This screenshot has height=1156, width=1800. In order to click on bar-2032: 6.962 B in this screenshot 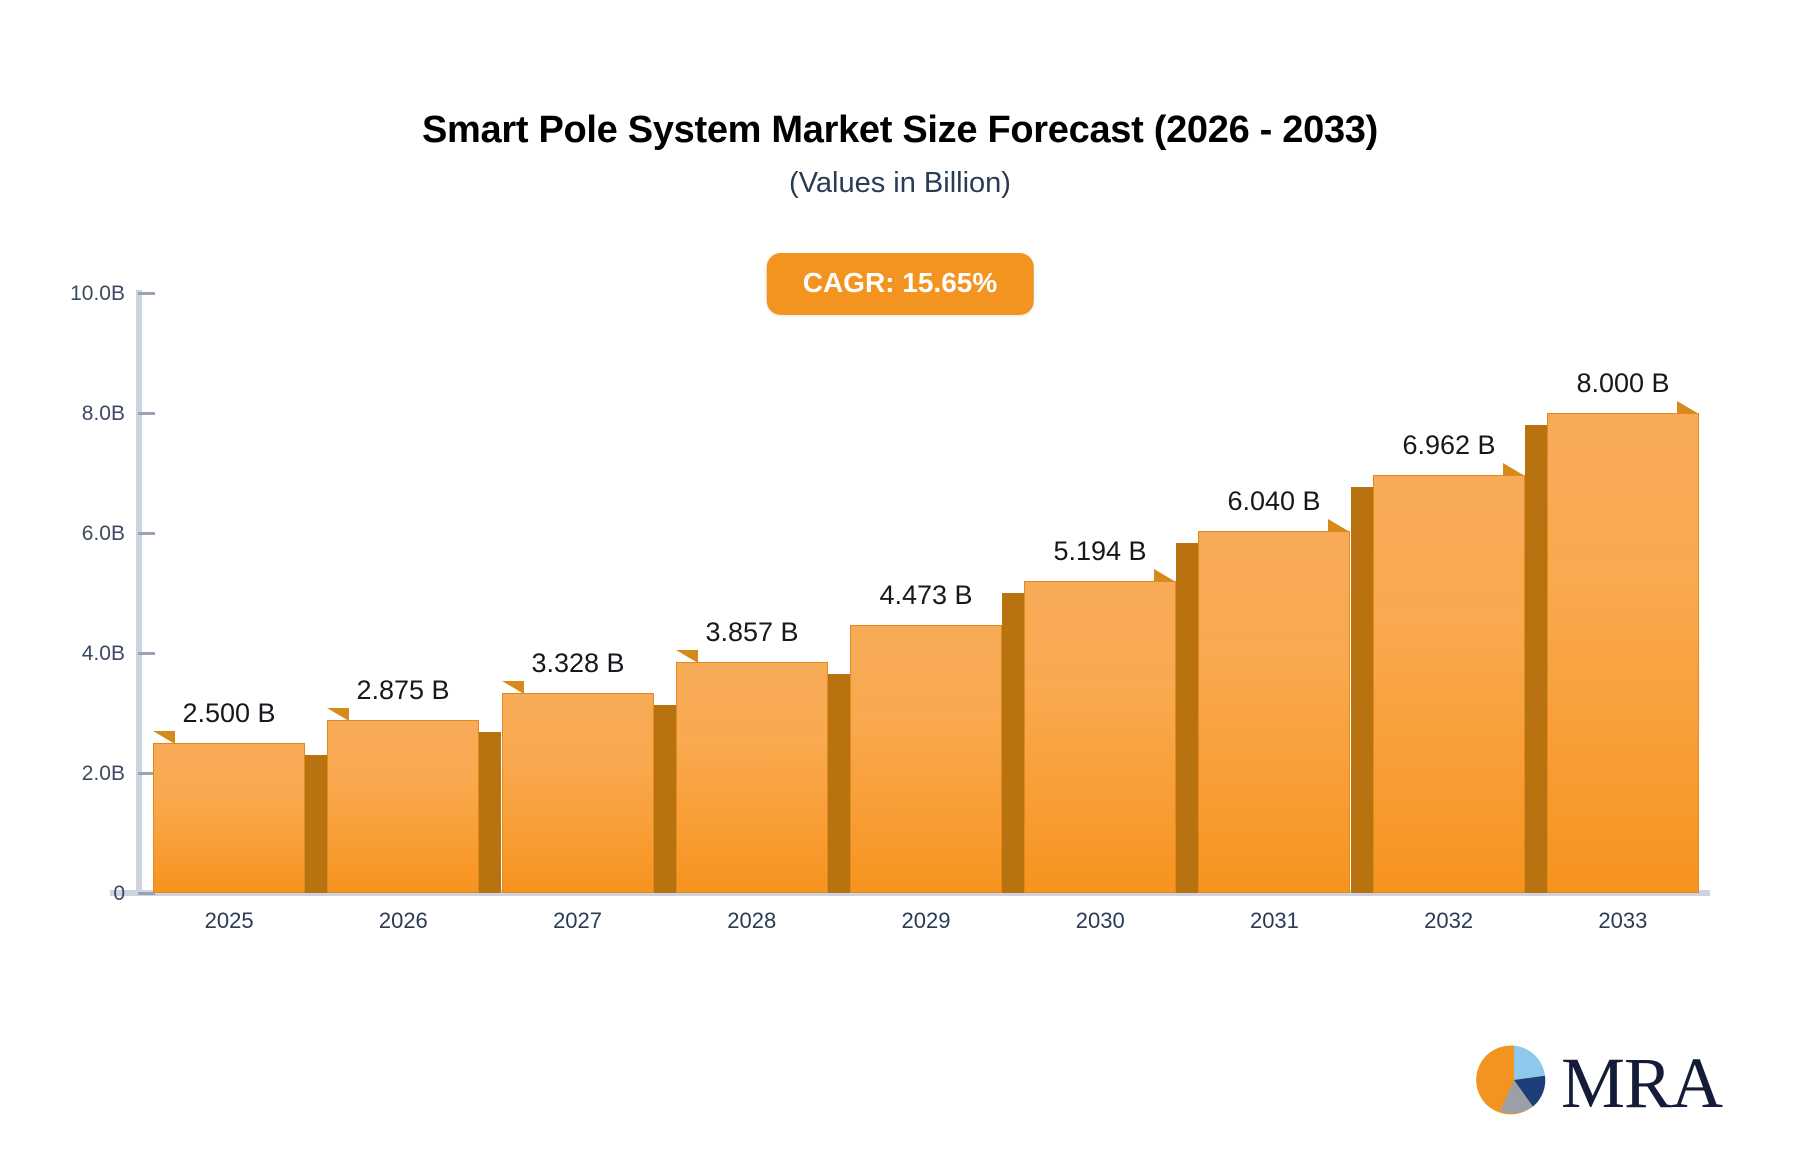, I will do `click(1438, 662)`.